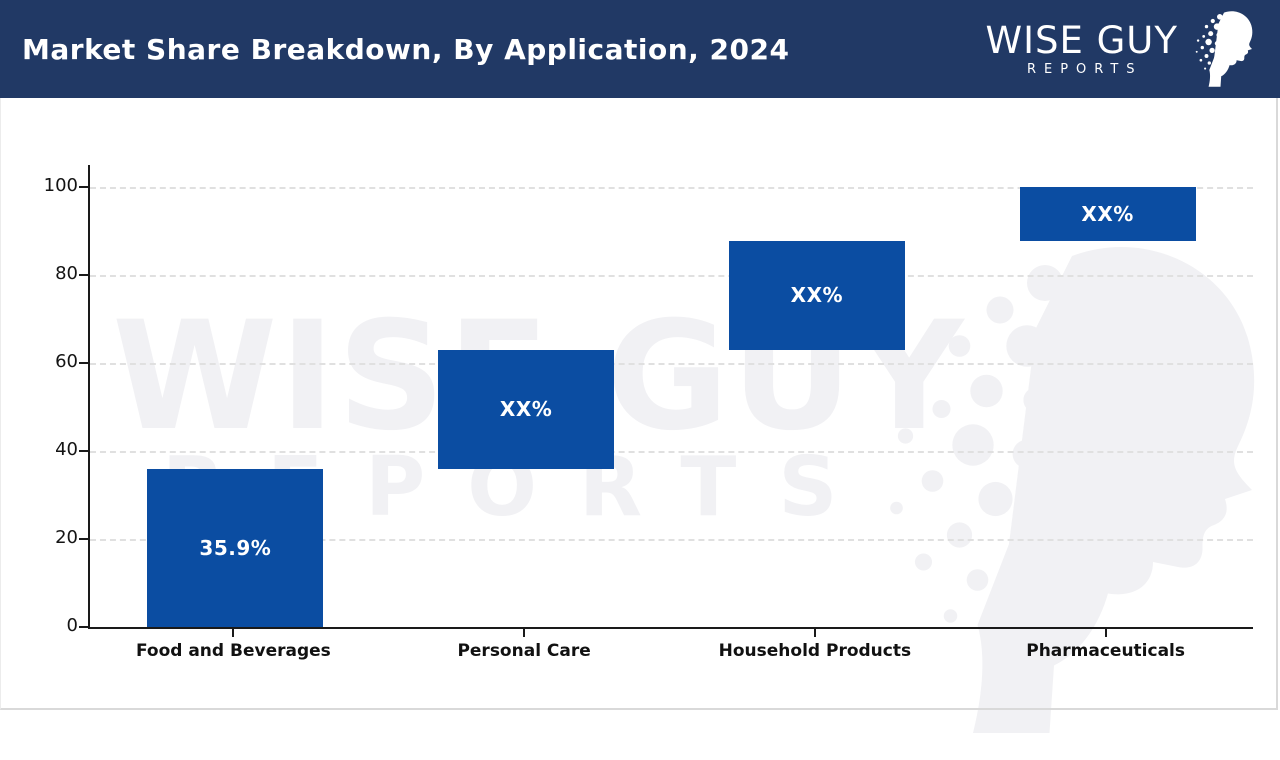  I want to click on x-axis-category-label: Pharmaceuticals, so click(1106, 651).